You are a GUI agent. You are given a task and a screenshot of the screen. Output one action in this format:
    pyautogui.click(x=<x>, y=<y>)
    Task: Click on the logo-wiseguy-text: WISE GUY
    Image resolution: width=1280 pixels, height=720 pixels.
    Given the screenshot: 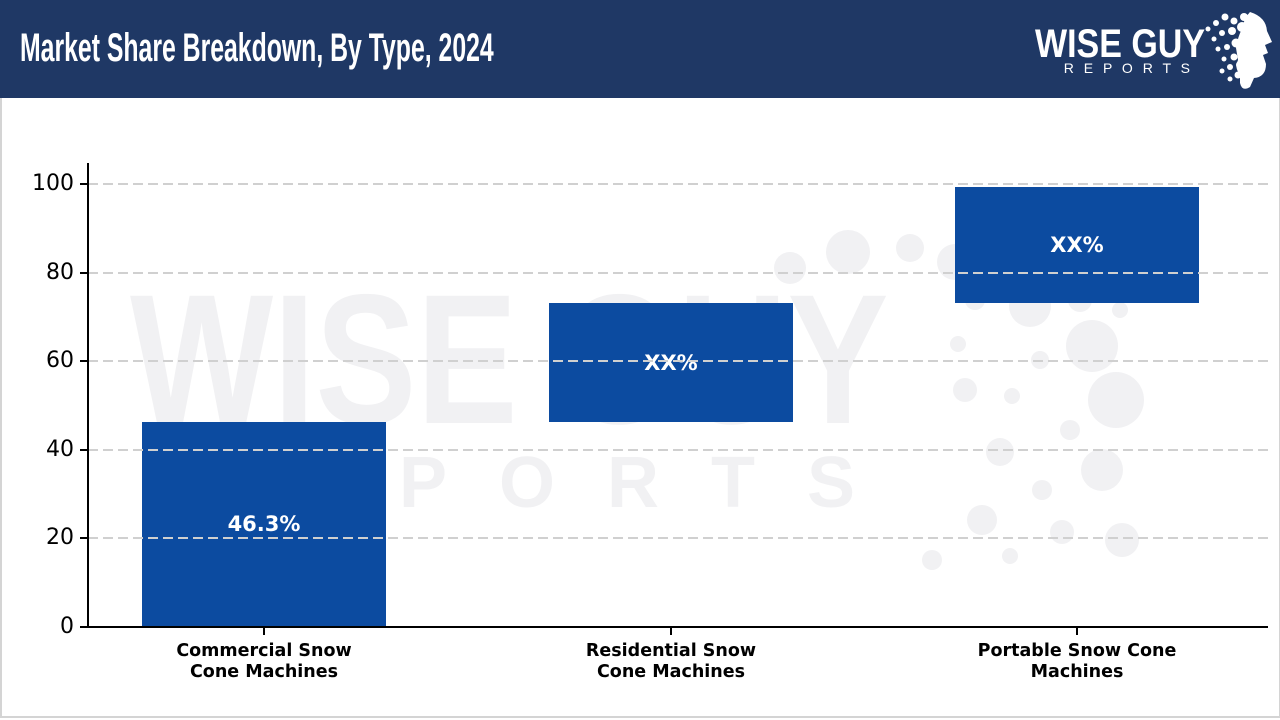 What is the action you would take?
    pyautogui.click(x=1119, y=44)
    